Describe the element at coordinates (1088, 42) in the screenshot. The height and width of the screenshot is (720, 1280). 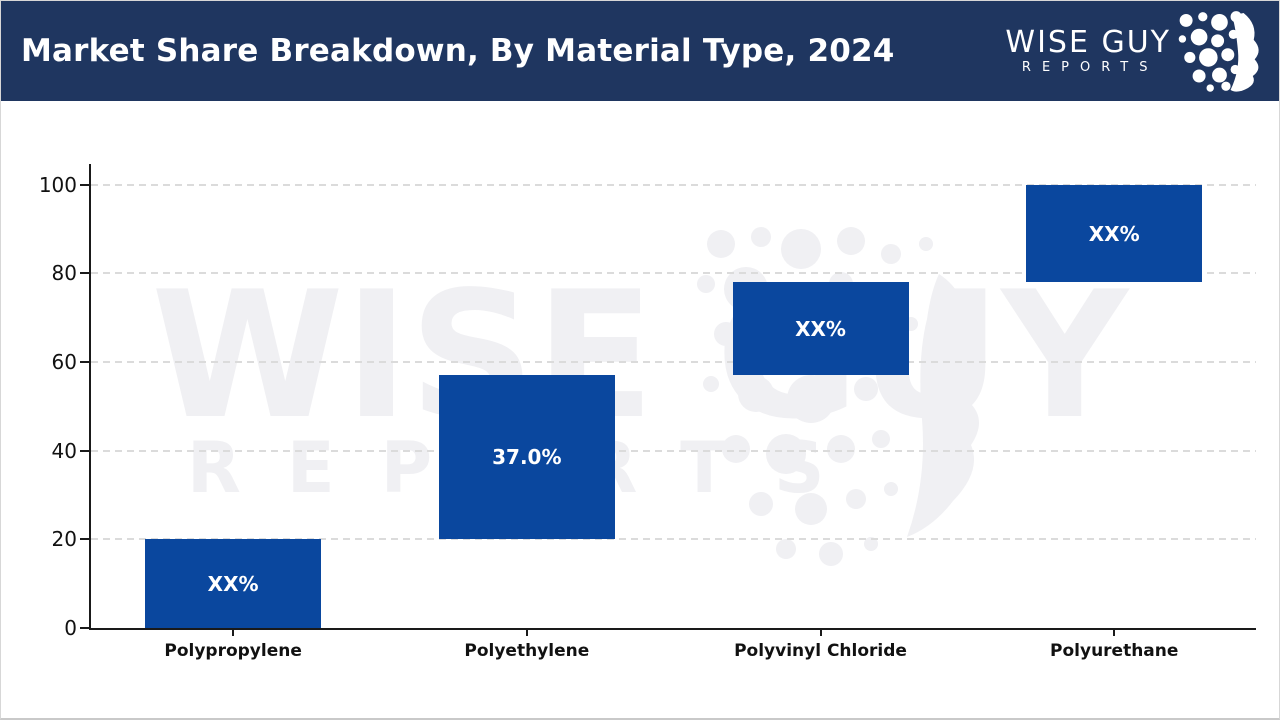
I see `logo-name-text: WISE GUY` at that location.